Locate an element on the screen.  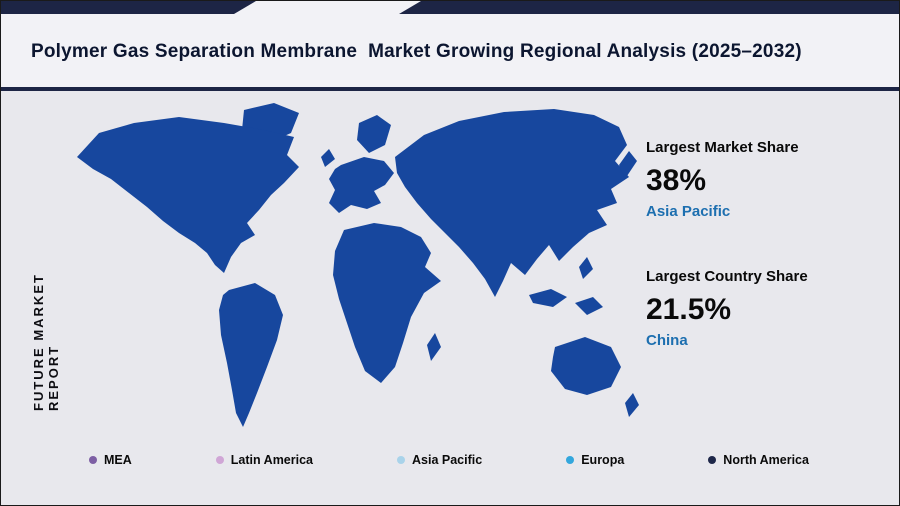
legend-label-mea: MEA is located at coordinates (118, 460).